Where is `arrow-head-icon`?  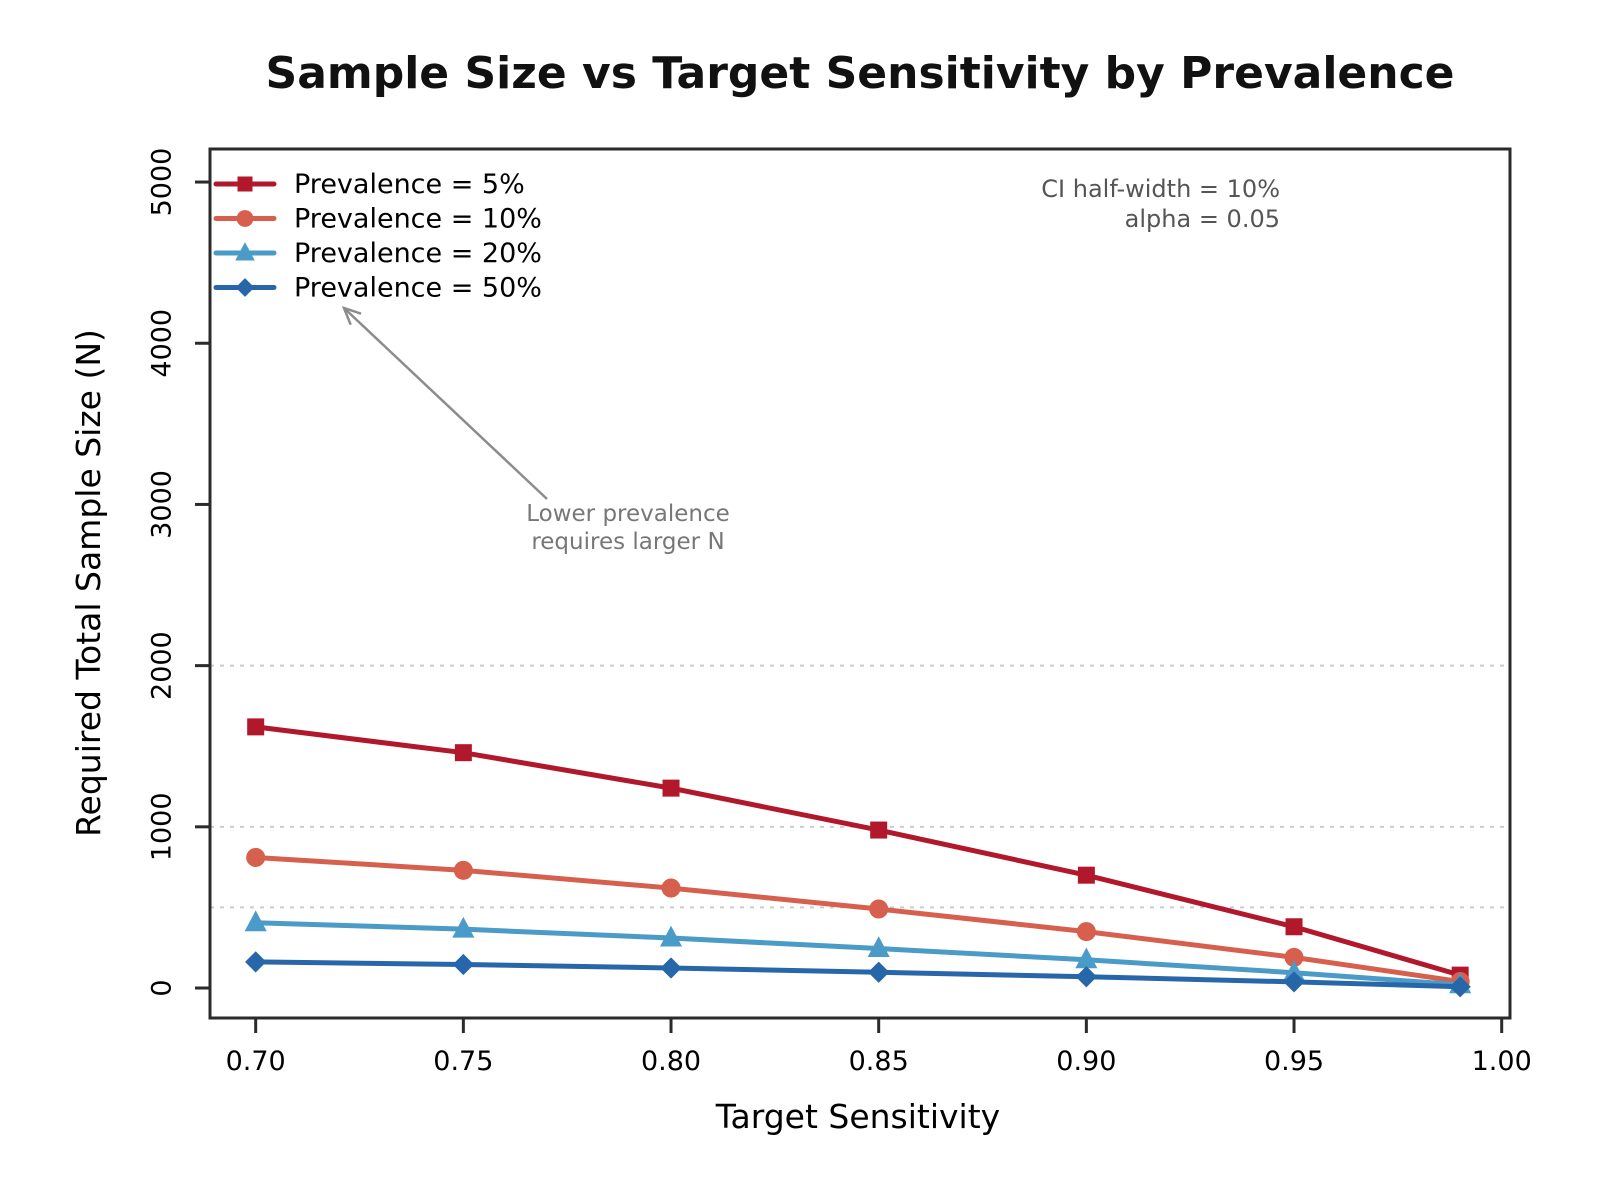
arrow-head-icon is located at coordinates (351, 315).